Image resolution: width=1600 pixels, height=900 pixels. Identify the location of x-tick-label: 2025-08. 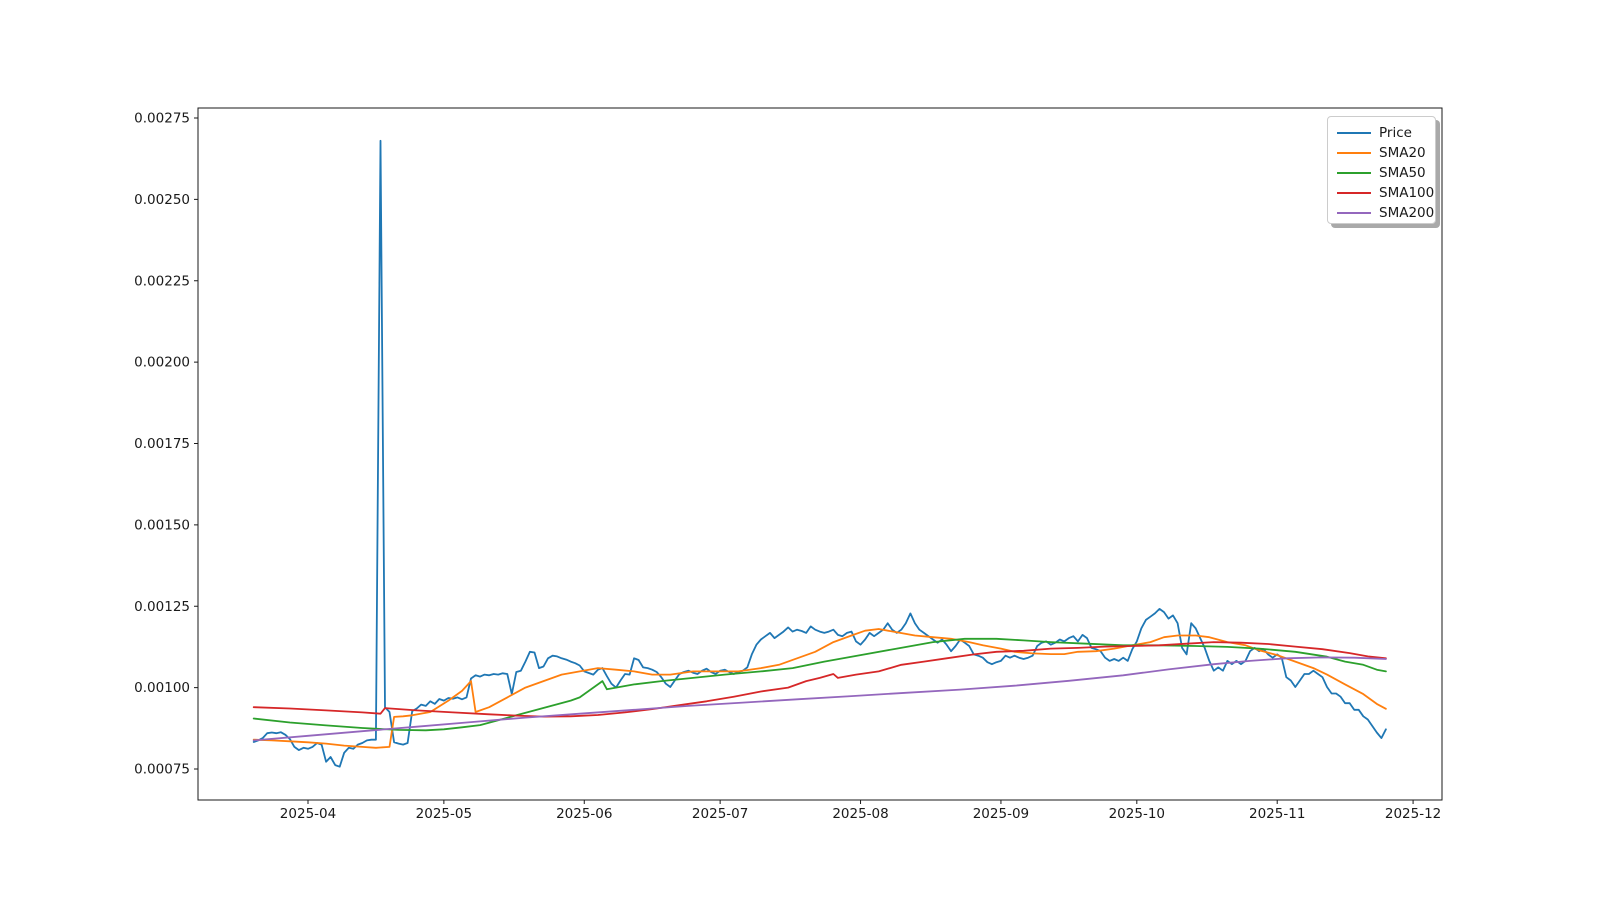
(860, 814).